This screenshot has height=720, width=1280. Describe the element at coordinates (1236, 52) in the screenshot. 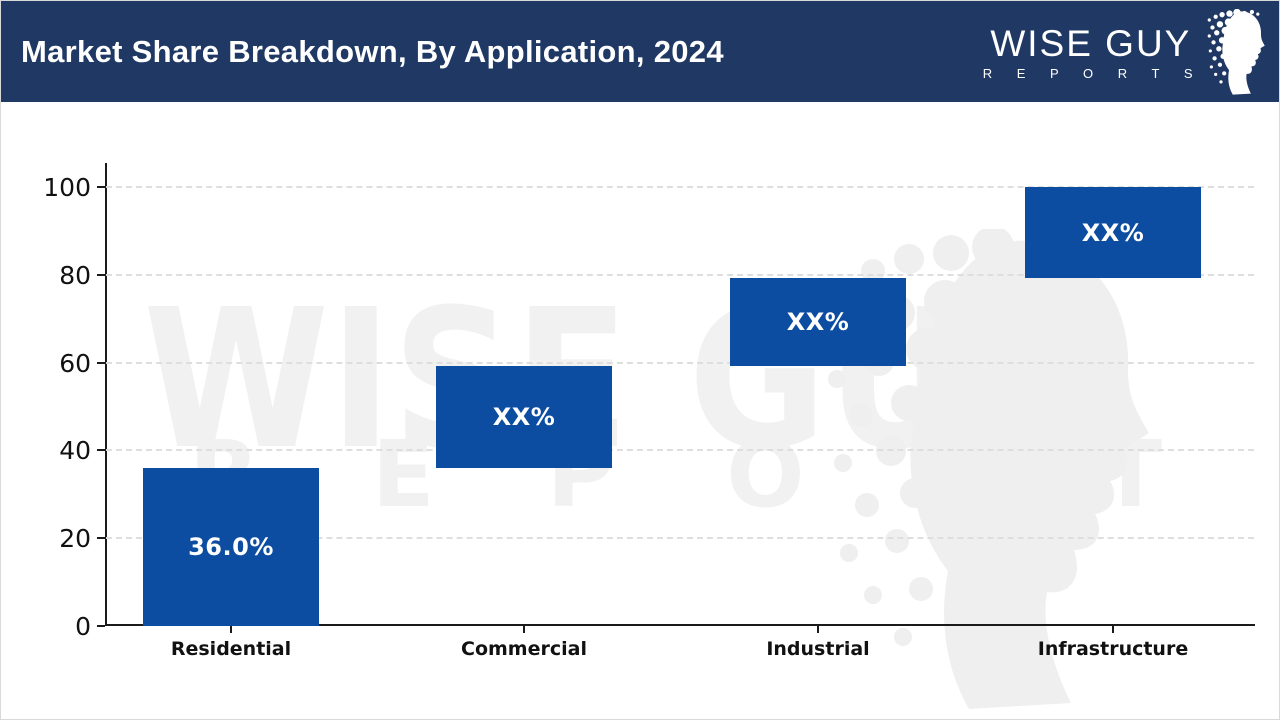

I see `wise-guy-head-icon` at that location.